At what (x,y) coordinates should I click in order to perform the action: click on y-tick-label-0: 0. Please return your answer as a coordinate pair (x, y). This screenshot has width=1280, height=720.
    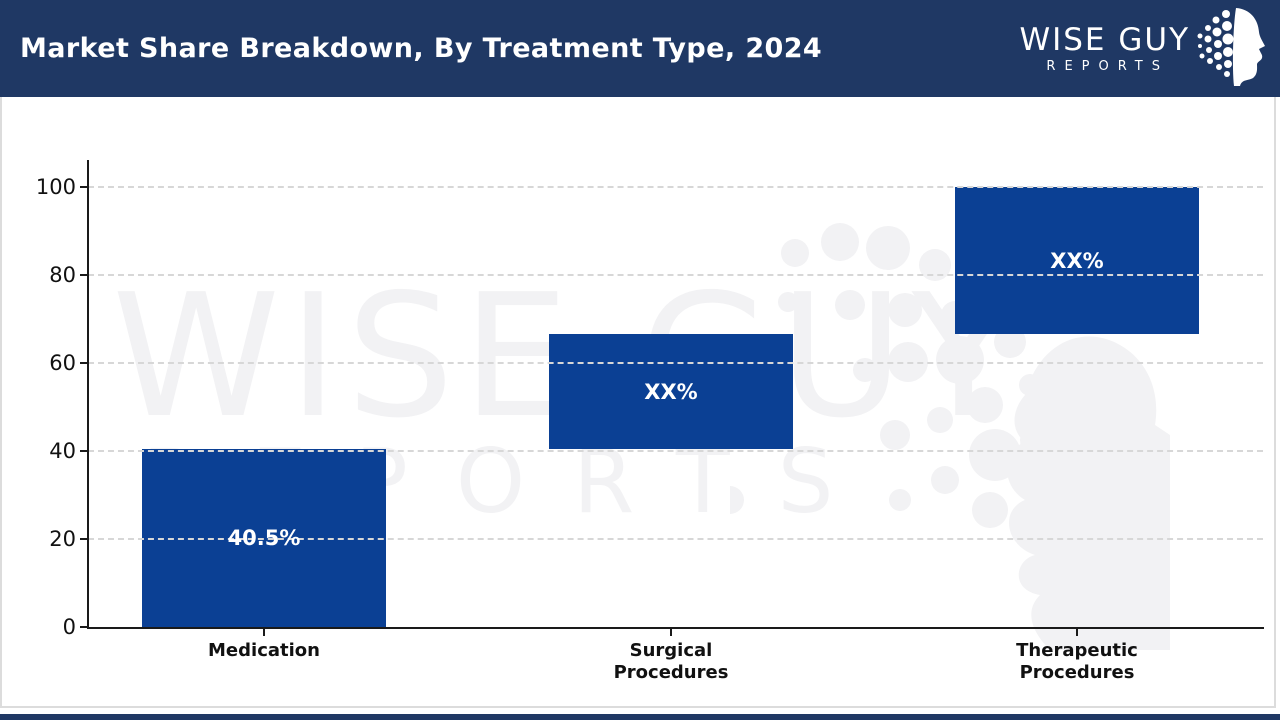
    Looking at the image, I should click on (69, 627).